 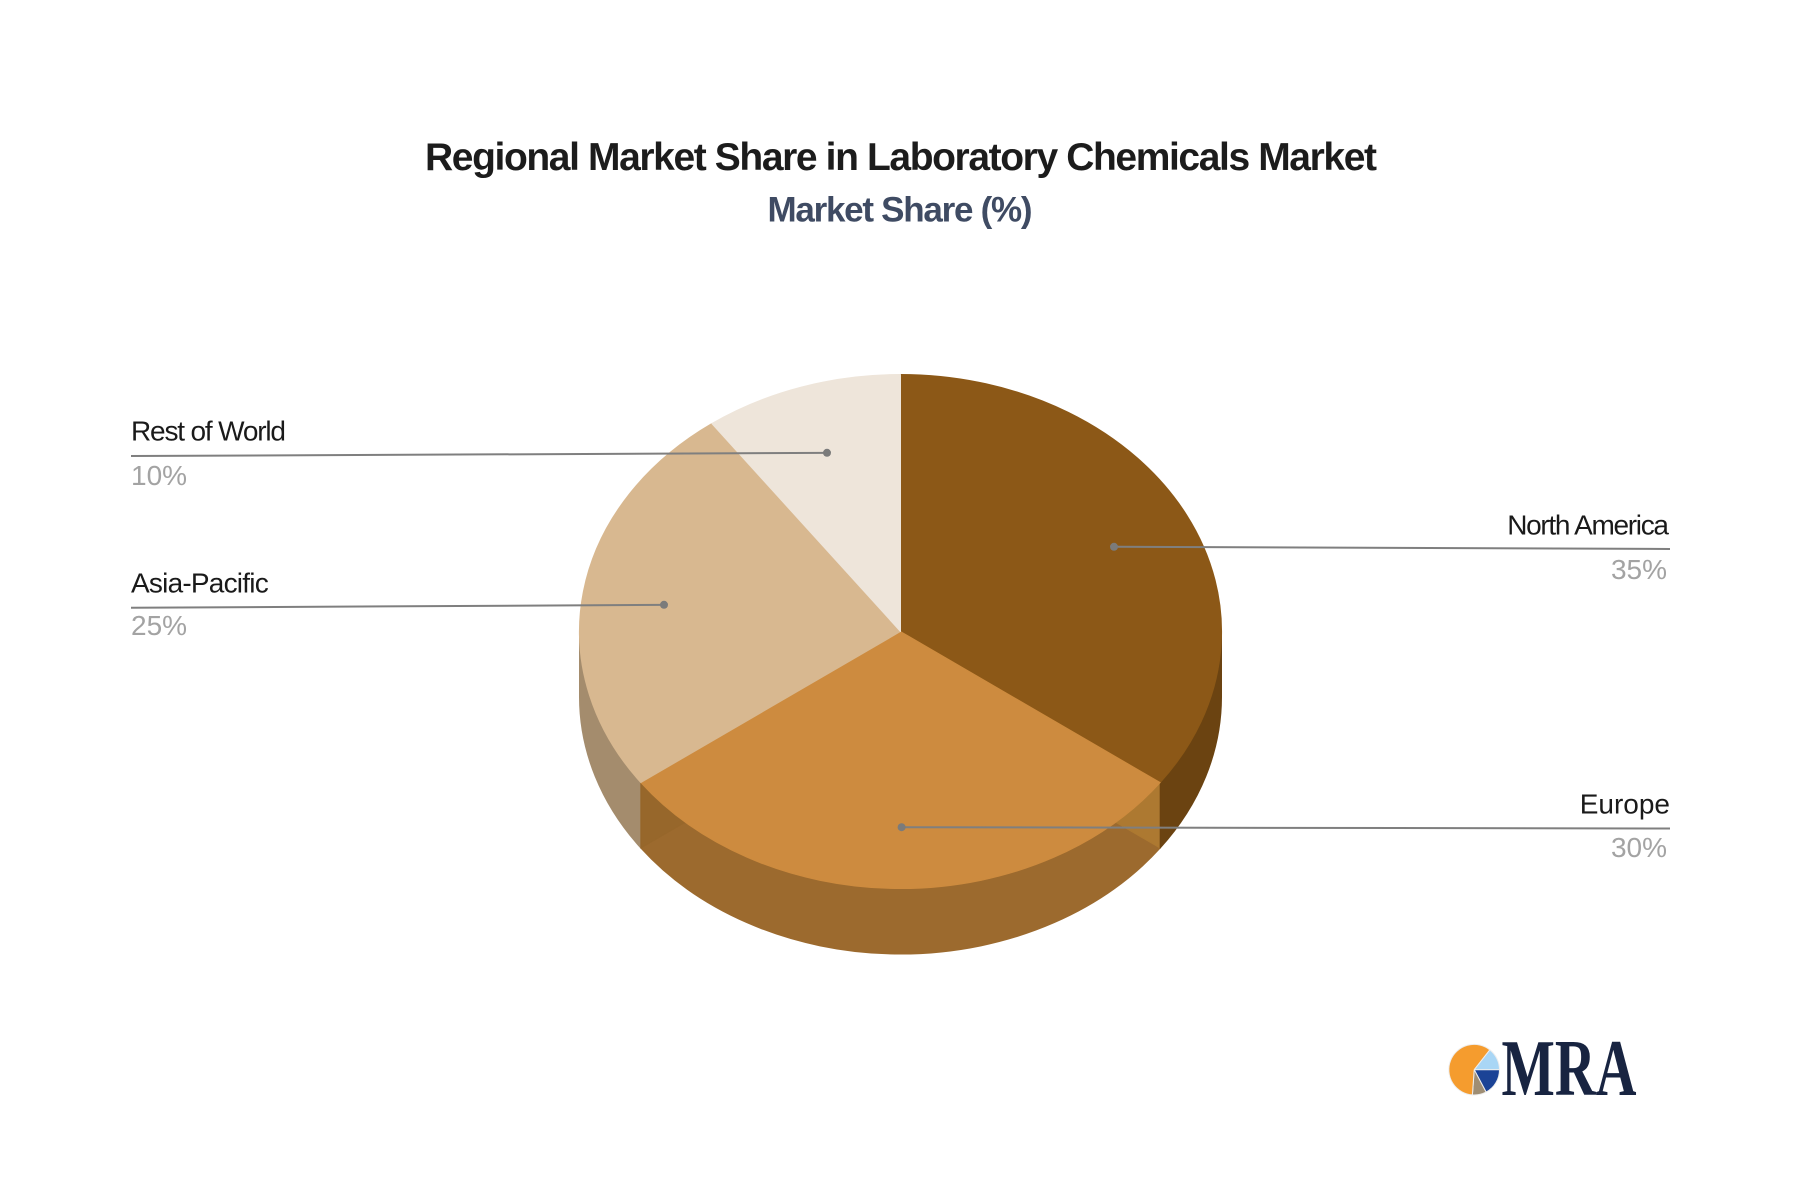 What do you see at coordinates (1569, 1069) in the screenshot?
I see `svg-text: MRA` at bounding box center [1569, 1069].